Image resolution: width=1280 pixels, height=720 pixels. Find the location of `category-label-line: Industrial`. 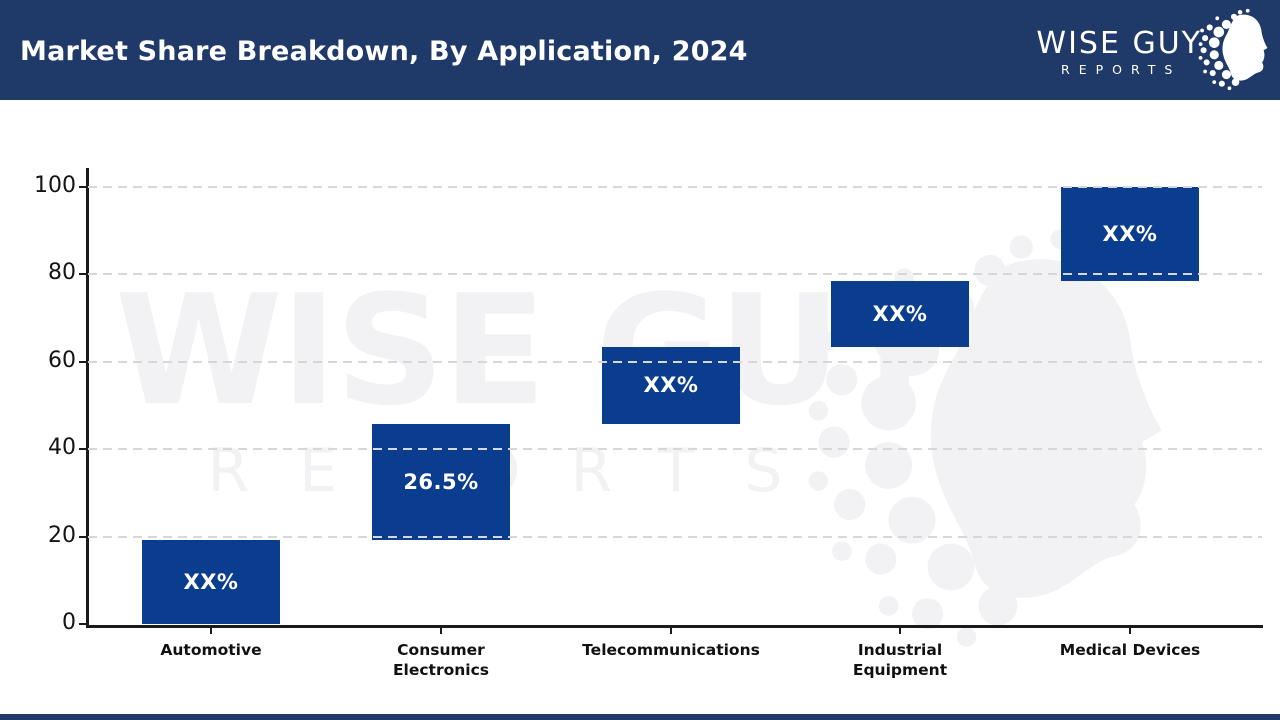

category-label-line: Industrial is located at coordinates (900, 650).